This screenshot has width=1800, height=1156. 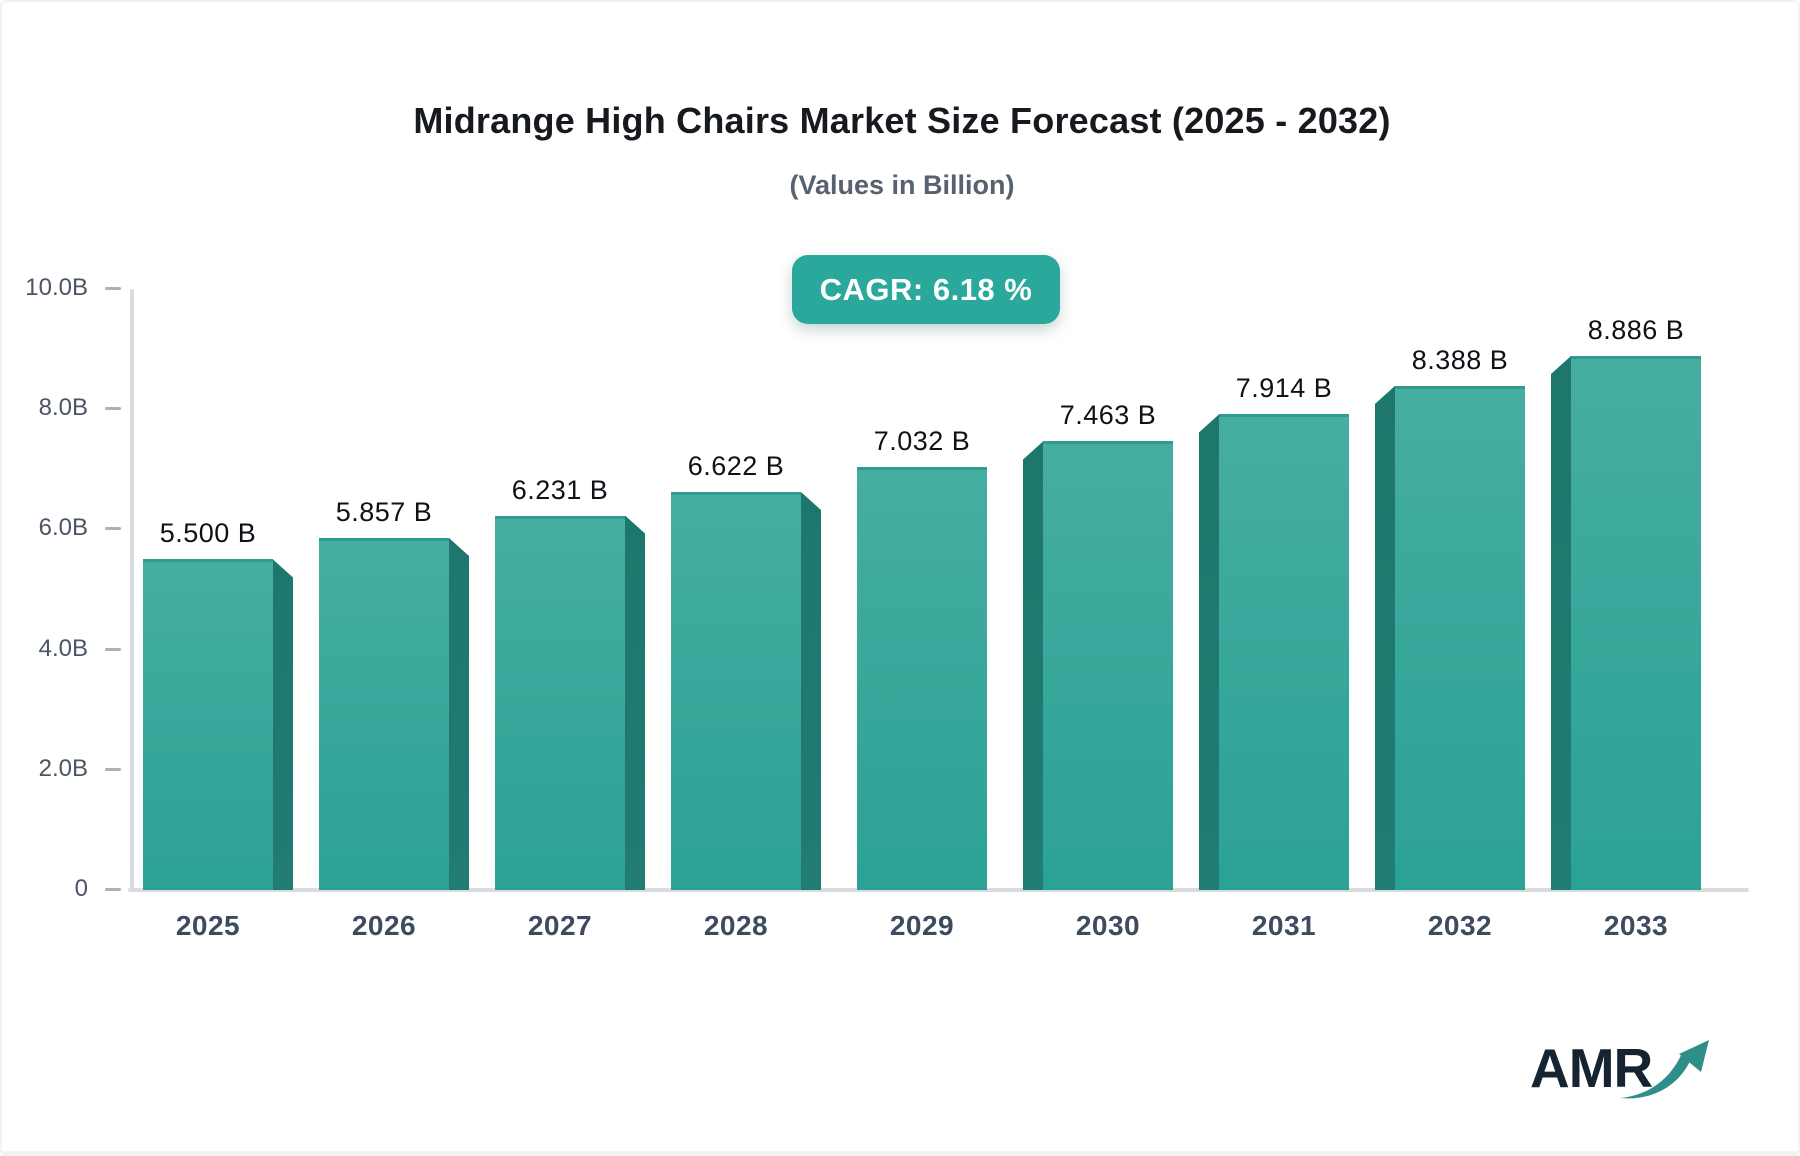 I want to click on x-axis-label-2029: 2029, so click(x=922, y=925).